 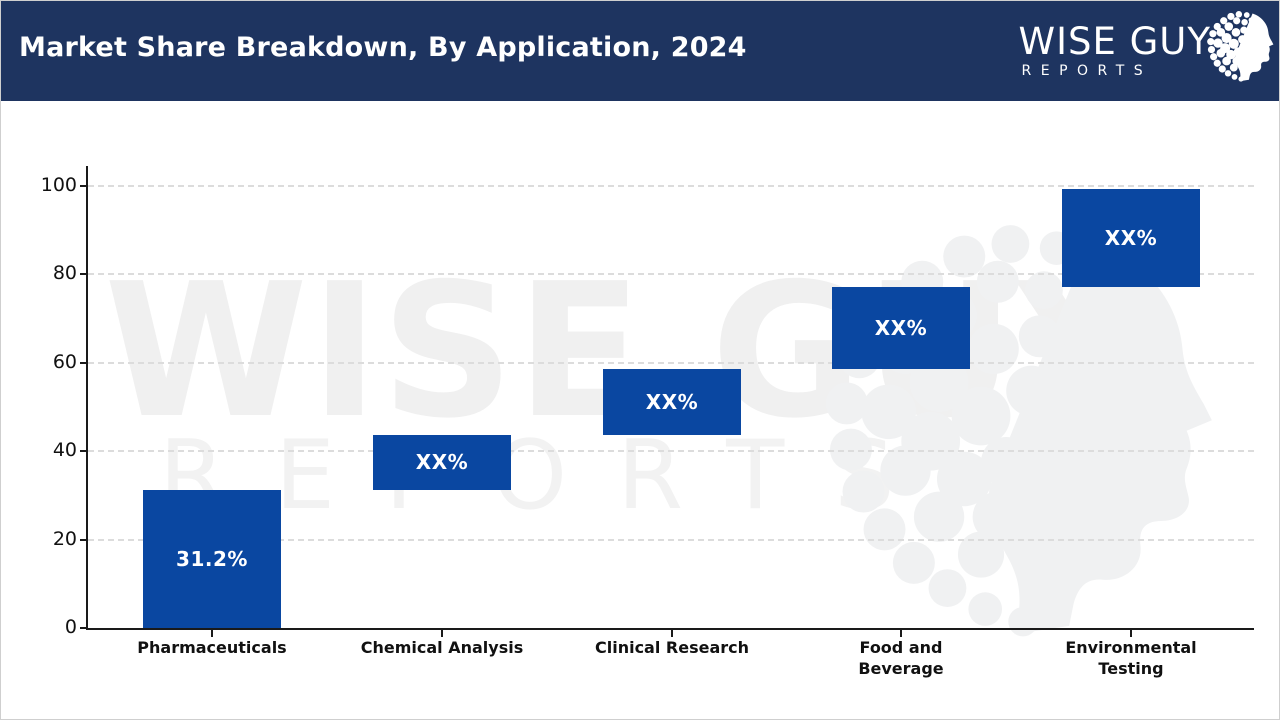 I want to click on bar-pharmaceuticals: 31.2%, so click(x=212, y=559).